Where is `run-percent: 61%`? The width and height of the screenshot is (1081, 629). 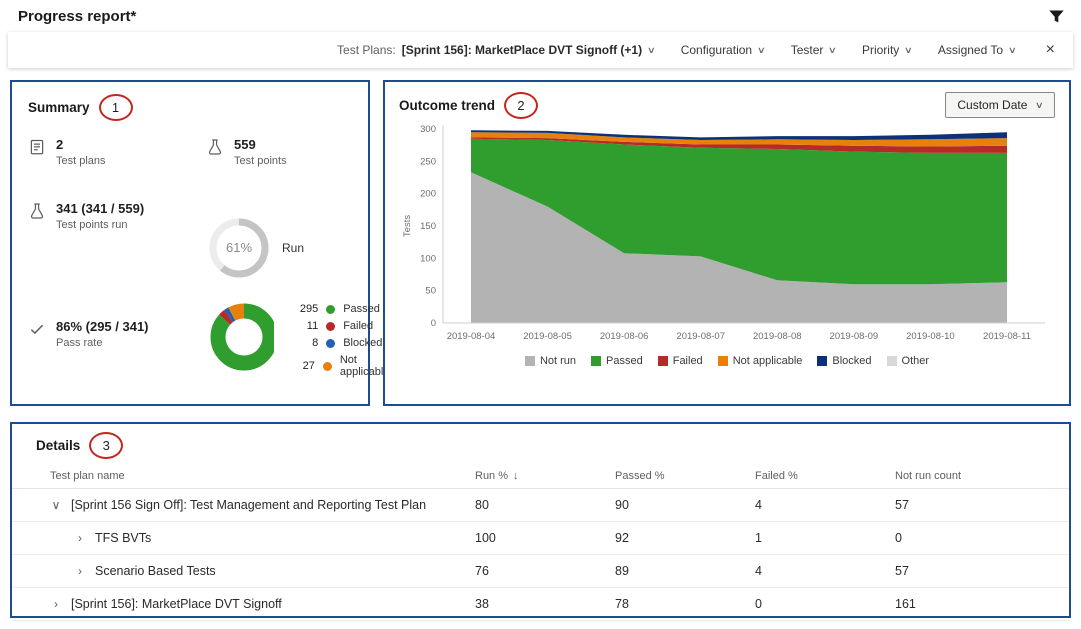 run-percent: 61% is located at coordinates (239, 247).